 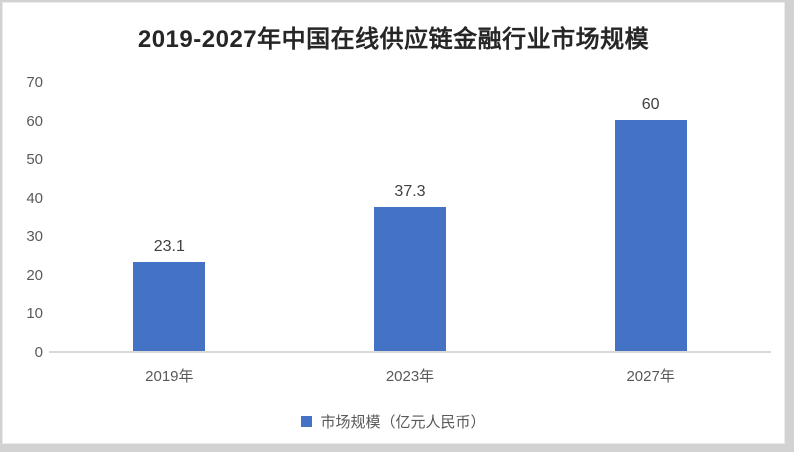 I want to click on y-tick-label: 40, so click(x=34, y=198).